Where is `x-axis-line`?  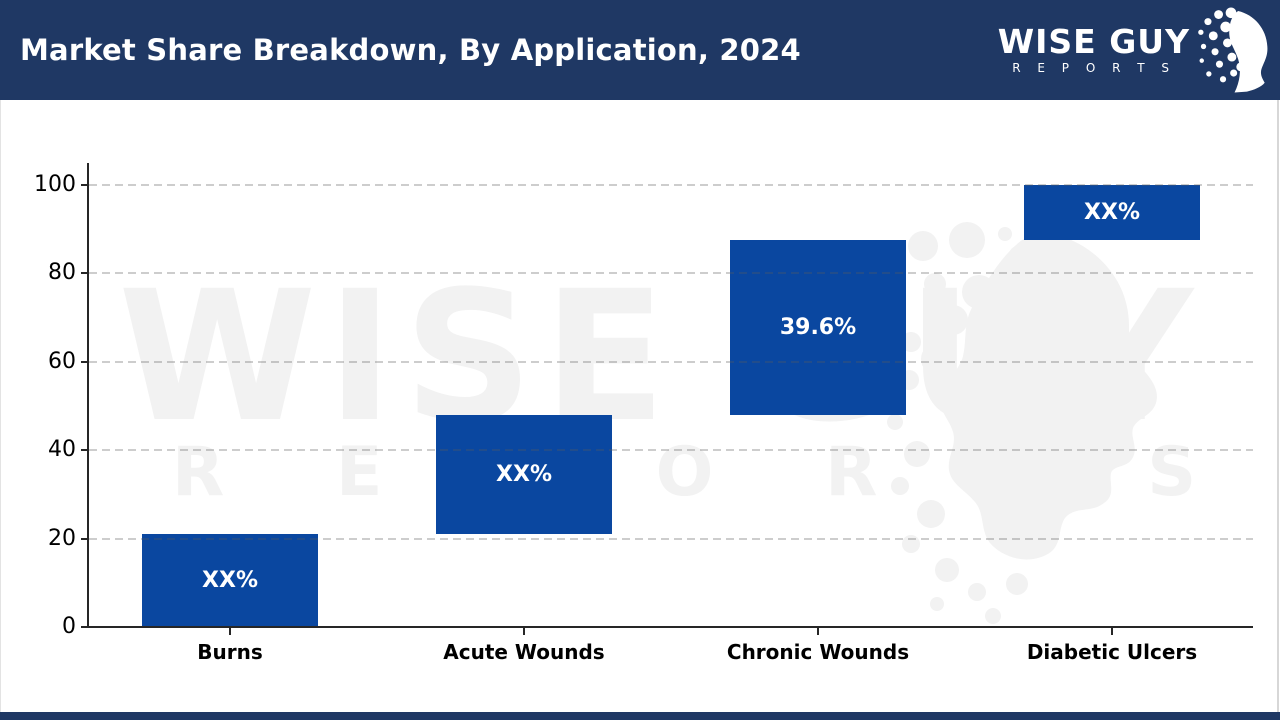
x-axis-line is located at coordinates (669, 627).